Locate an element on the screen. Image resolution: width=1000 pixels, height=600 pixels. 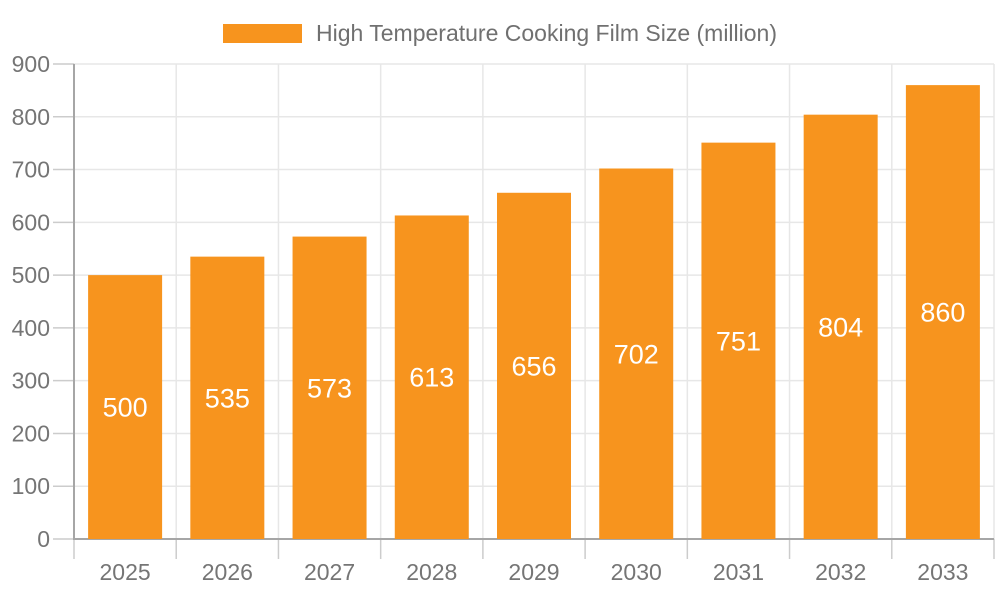
bar-value-label: 860 is located at coordinates (942, 313).